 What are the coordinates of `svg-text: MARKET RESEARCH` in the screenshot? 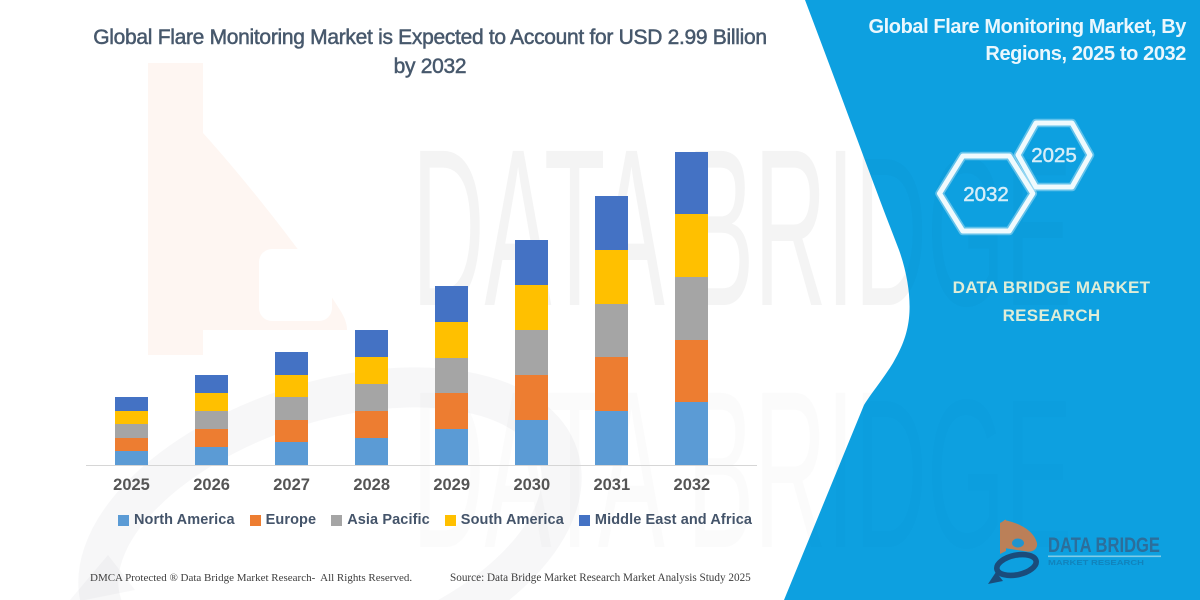 It's located at (1096, 563).